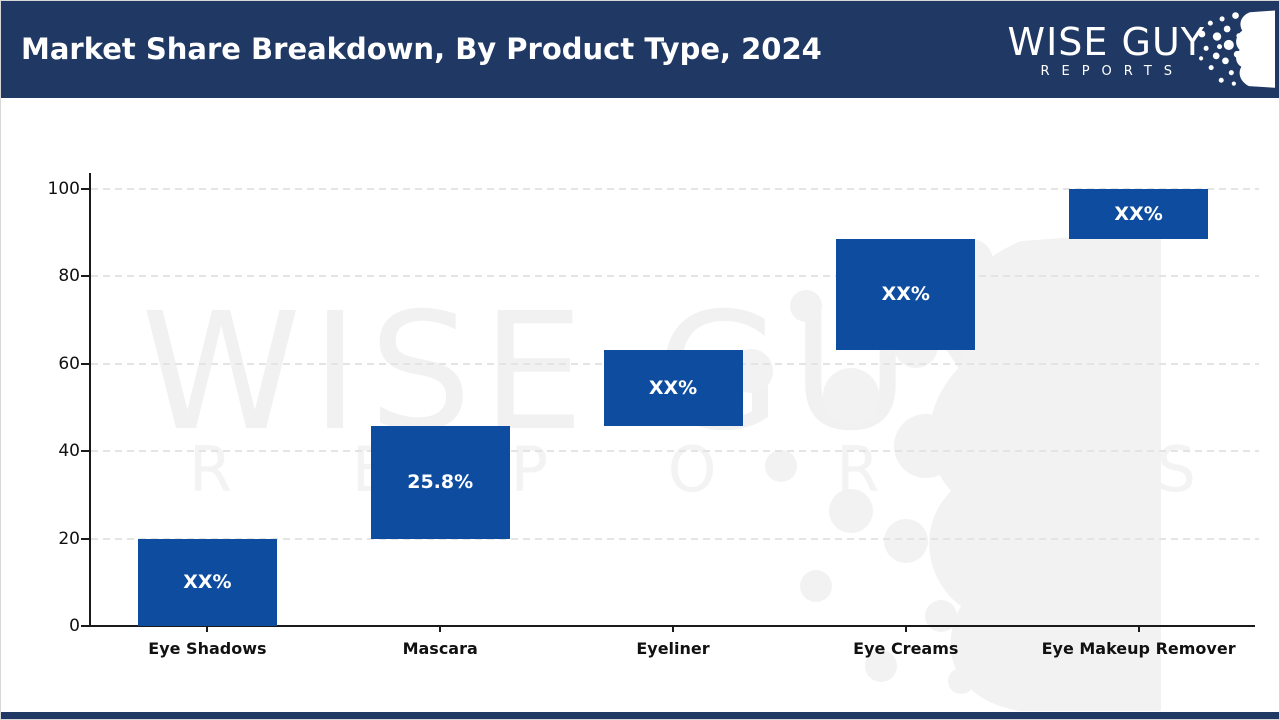  I want to click on category-label: Eye Makeup Remover, so click(1138, 648).